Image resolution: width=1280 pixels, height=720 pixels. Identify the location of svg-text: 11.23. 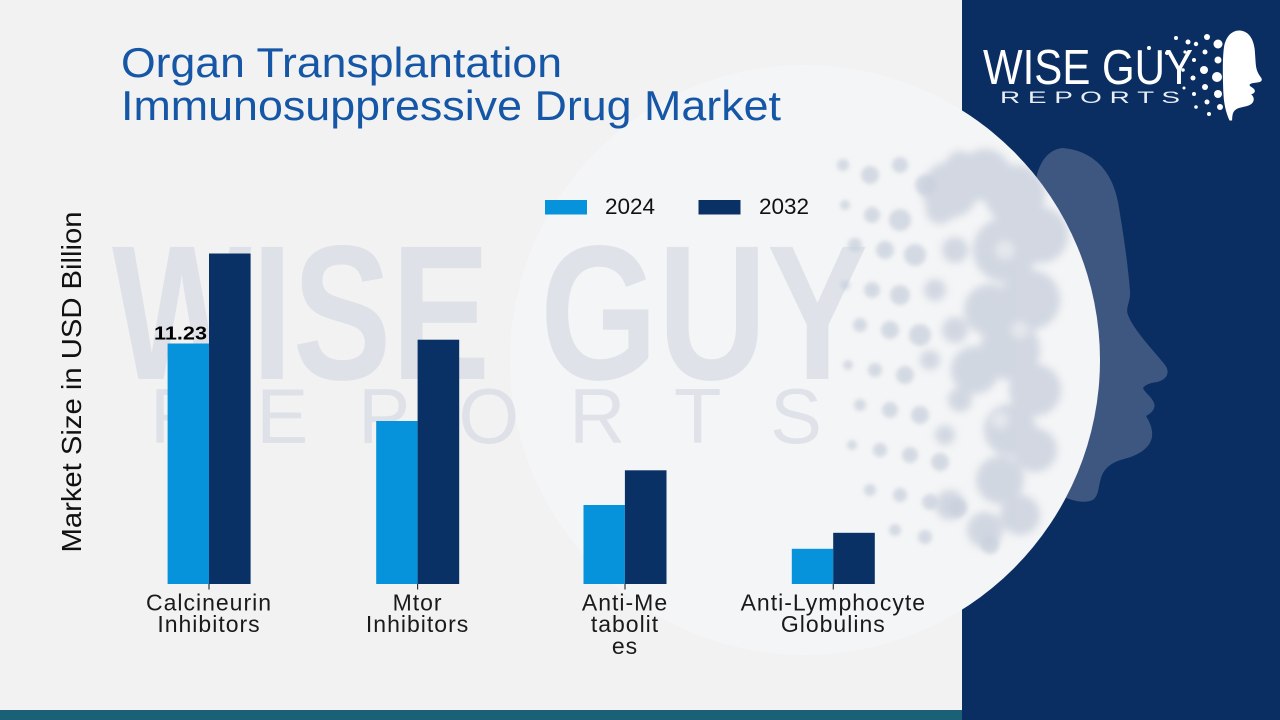
(180, 333).